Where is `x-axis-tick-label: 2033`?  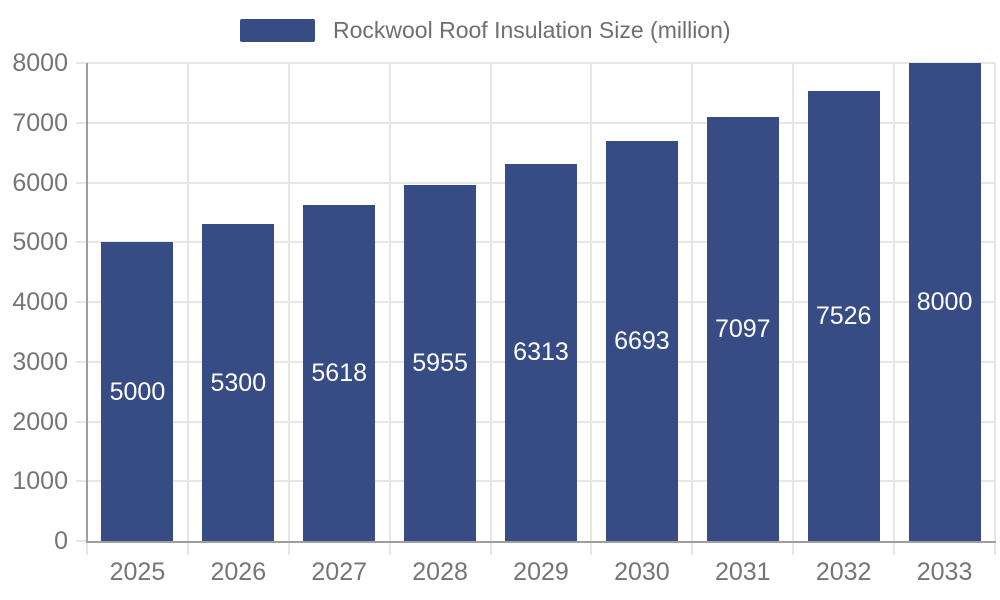
x-axis-tick-label: 2033 is located at coordinates (944, 572).